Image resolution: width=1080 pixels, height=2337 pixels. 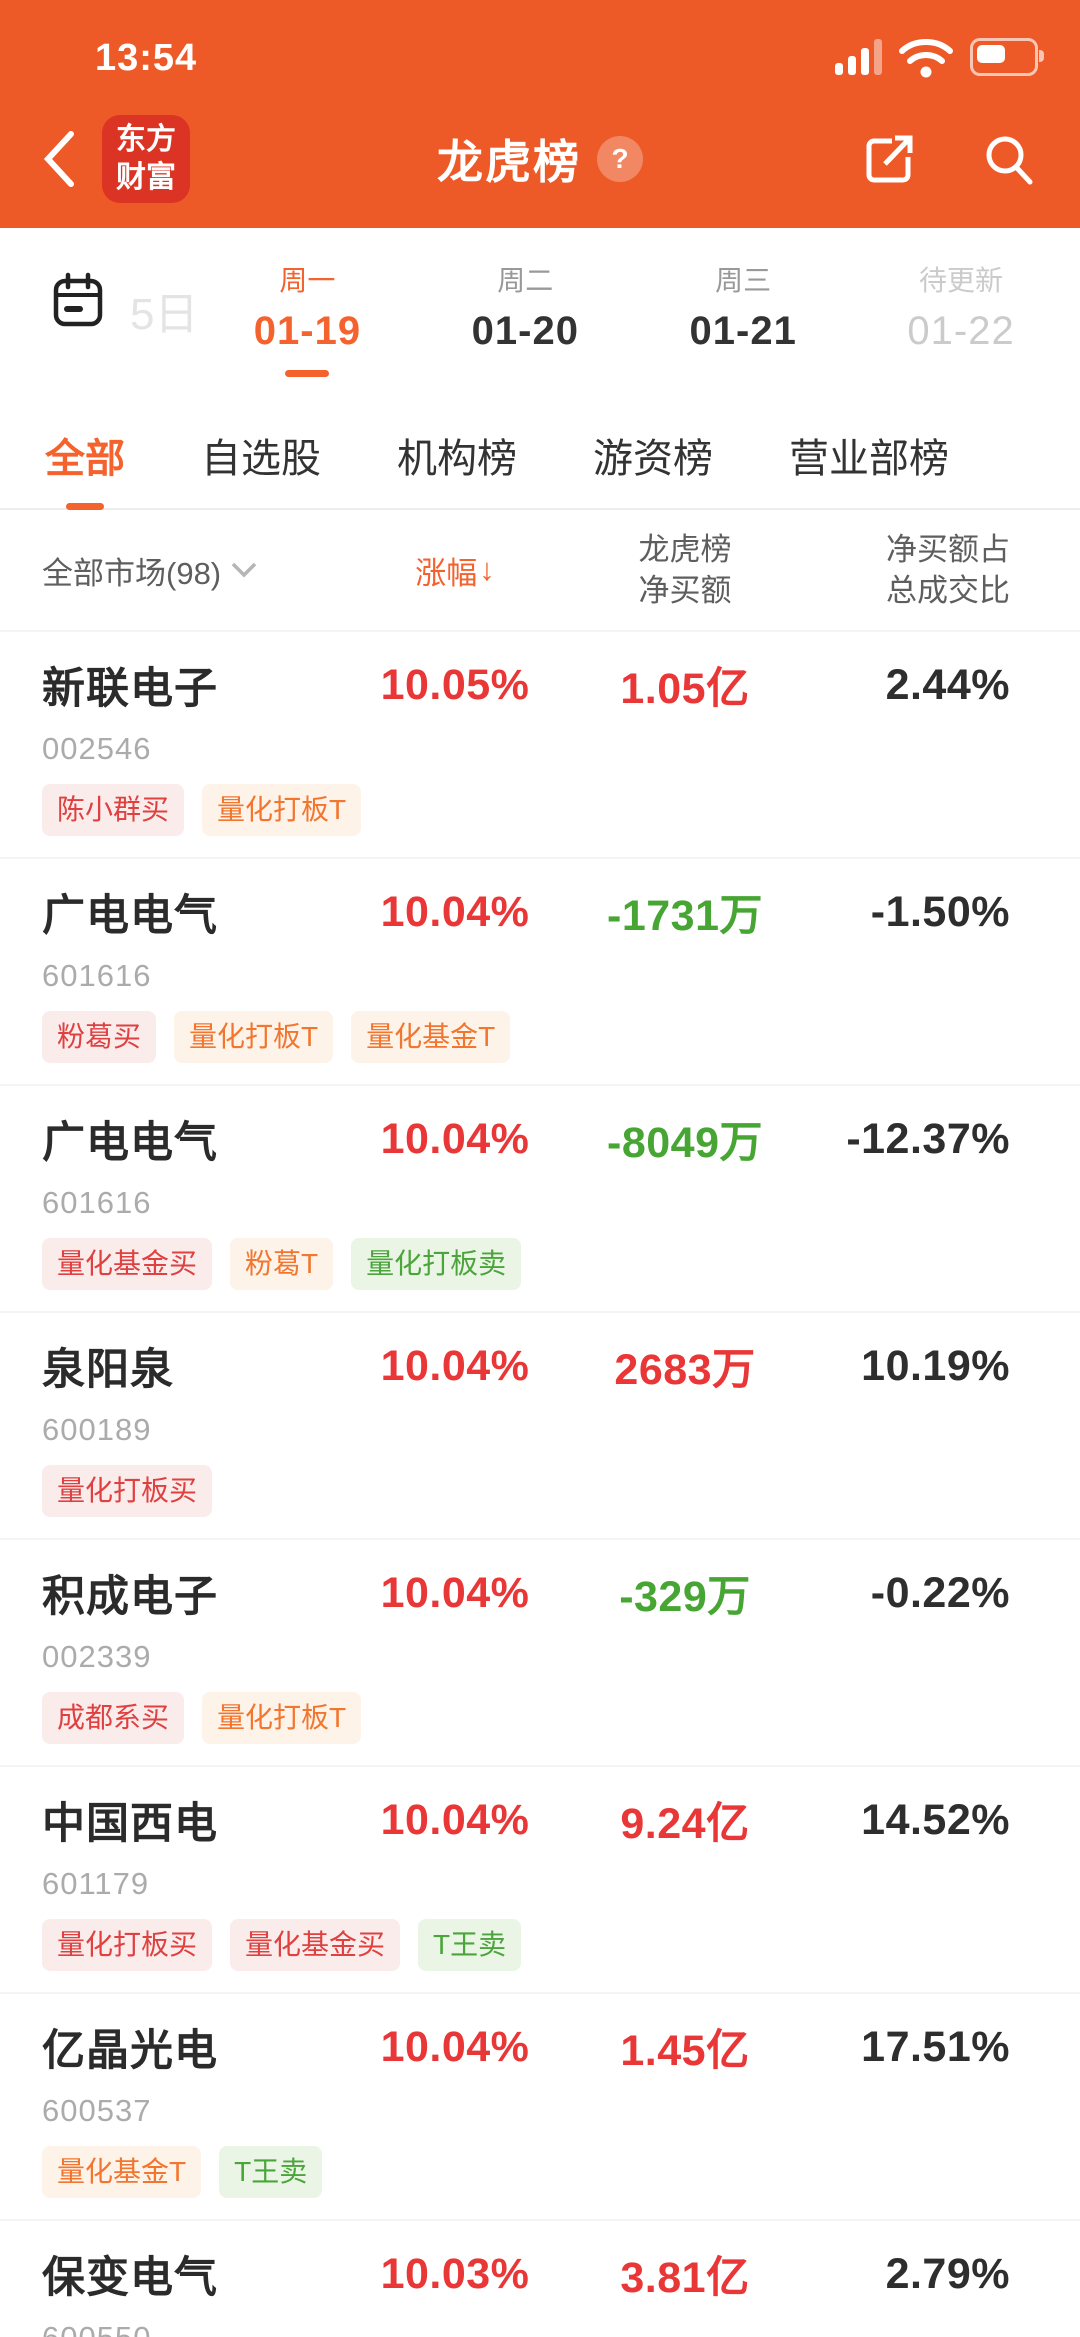 I want to click on sort-label: 涨幅, so click(x=446, y=573).